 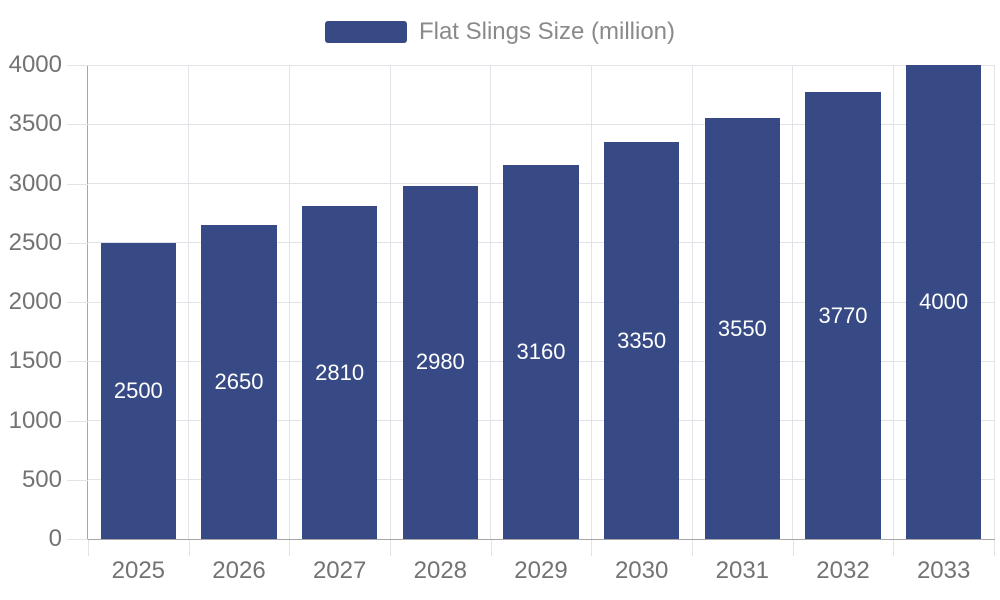 I want to click on x-axis-label: 2027, so click(x=339, y=570).